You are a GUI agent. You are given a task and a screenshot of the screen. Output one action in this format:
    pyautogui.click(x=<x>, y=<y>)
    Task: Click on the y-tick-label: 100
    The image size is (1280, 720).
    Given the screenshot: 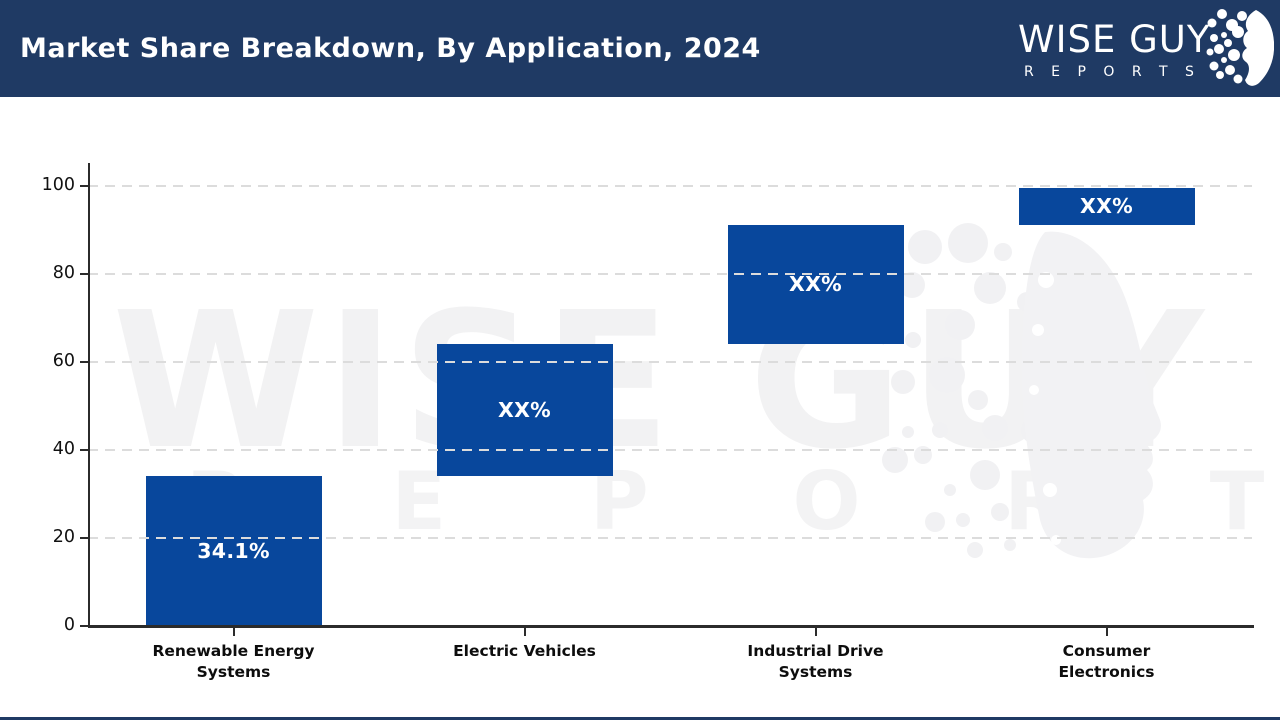 What is the action you would take?
    pyautogui.click(x=58, y=185)
    